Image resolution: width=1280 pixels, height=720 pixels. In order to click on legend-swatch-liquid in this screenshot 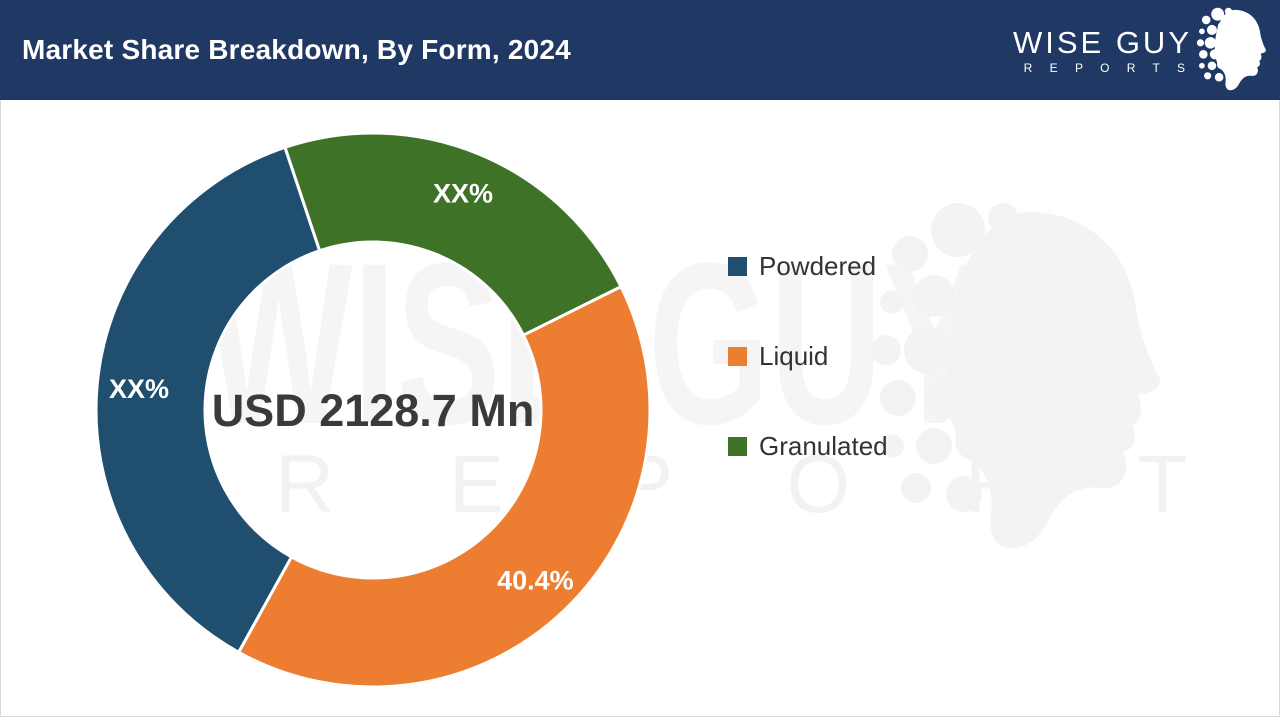, I will do `click(737, 356)`.